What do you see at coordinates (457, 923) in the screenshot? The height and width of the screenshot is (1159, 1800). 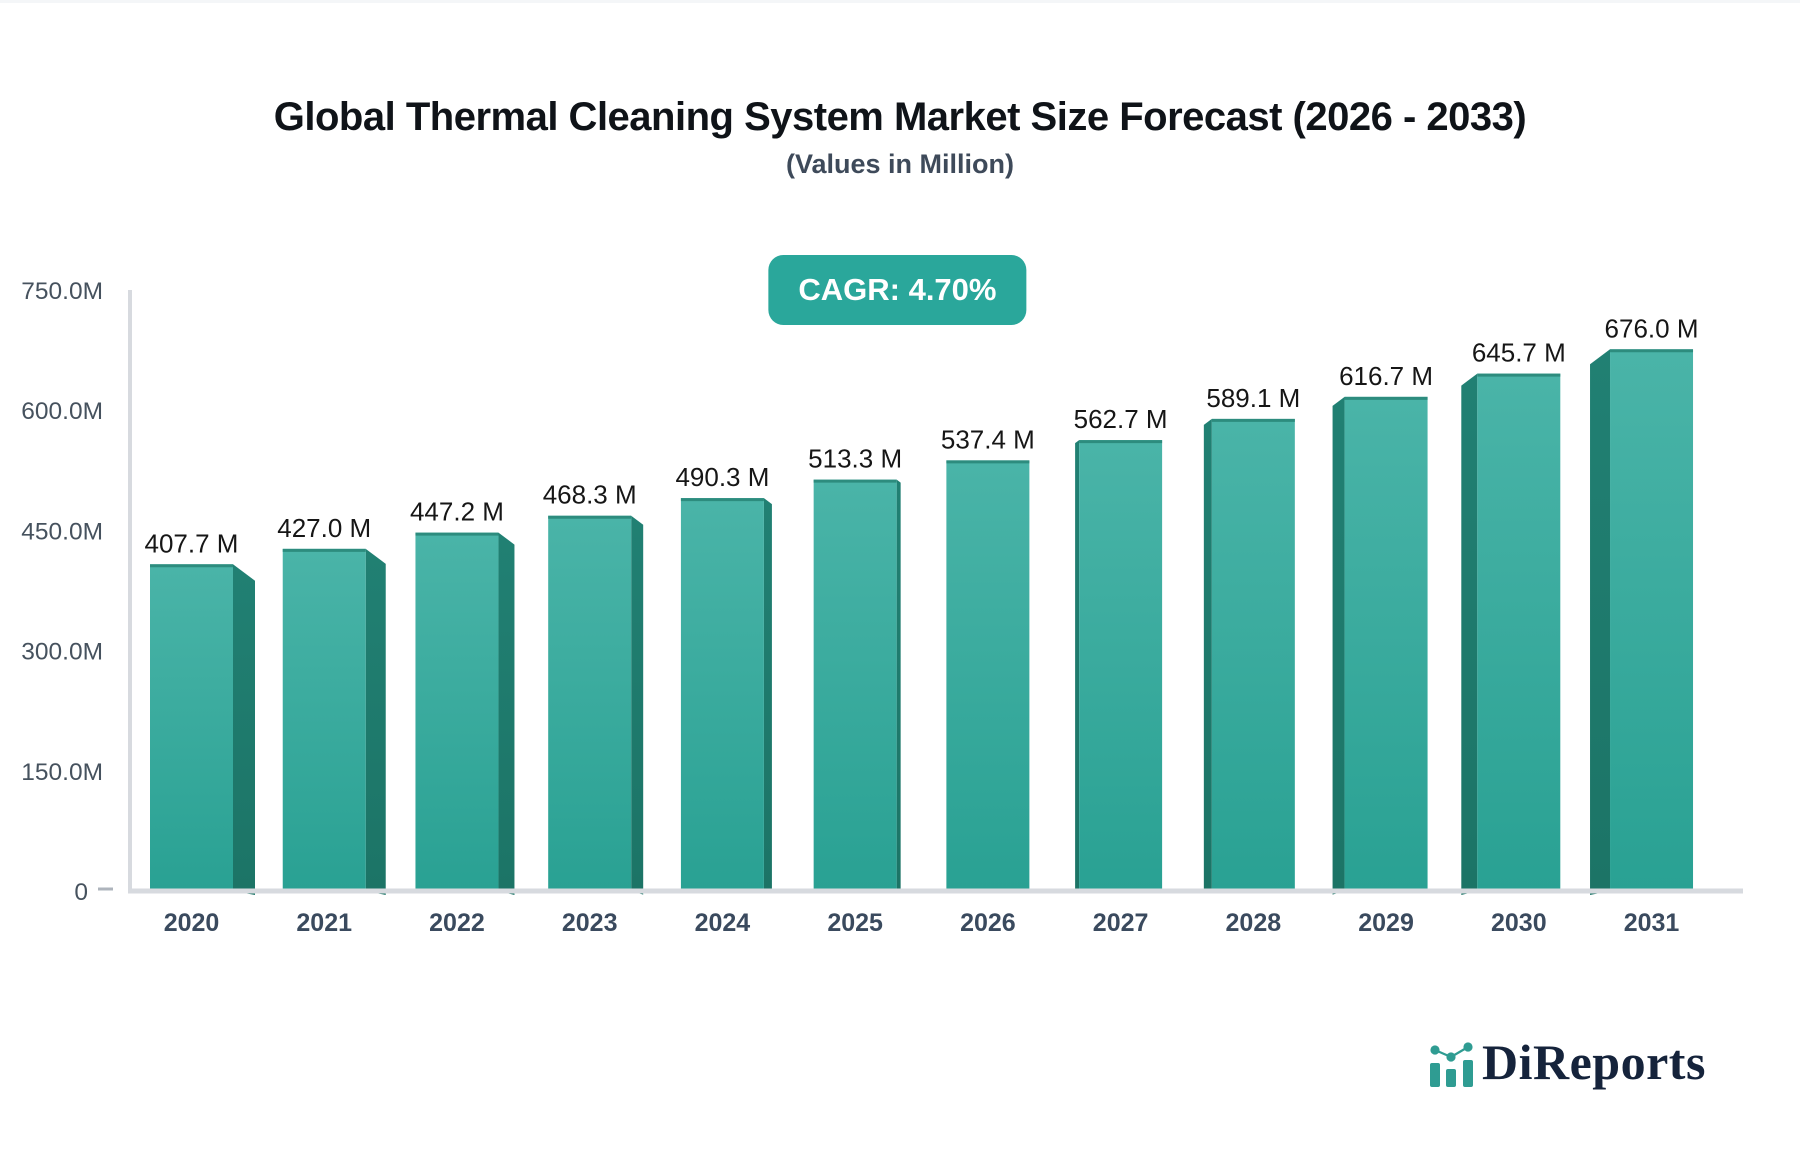 I see `x-axis-label: 2022` at bounding box center [457, 923].